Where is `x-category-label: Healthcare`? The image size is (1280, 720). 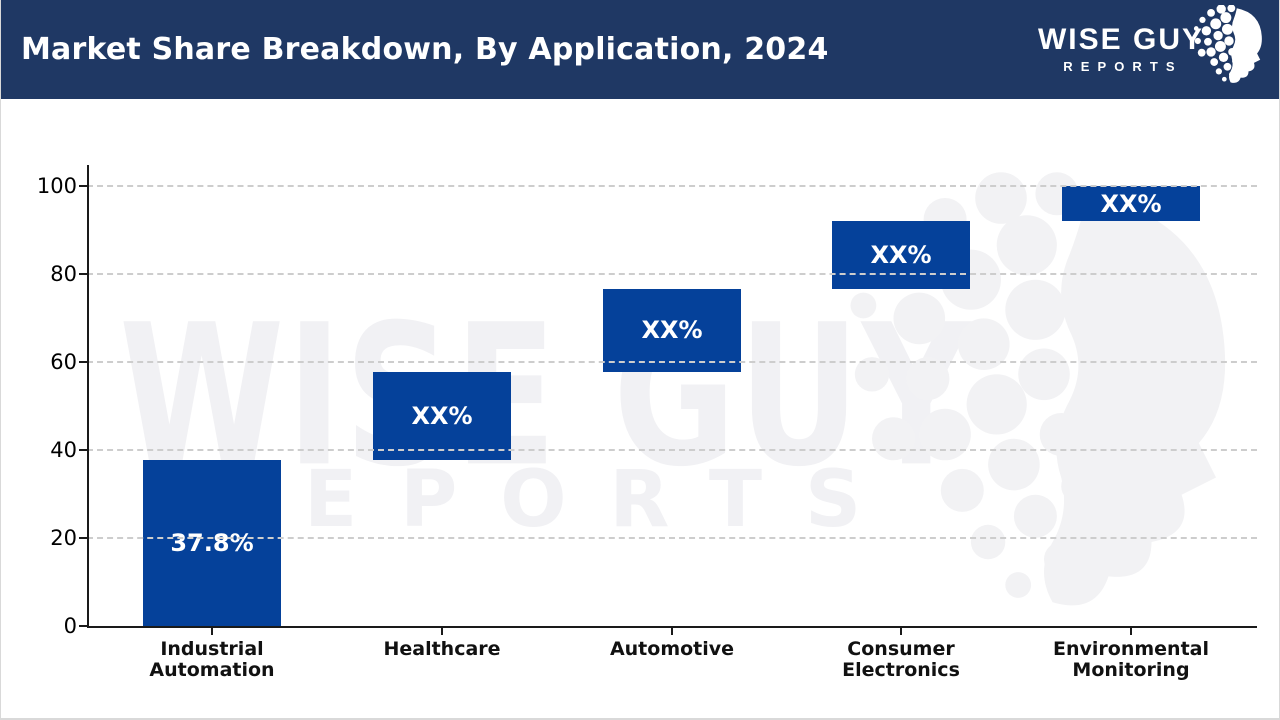
x-category-label: Healthcare is located at coordinates (442, 649).